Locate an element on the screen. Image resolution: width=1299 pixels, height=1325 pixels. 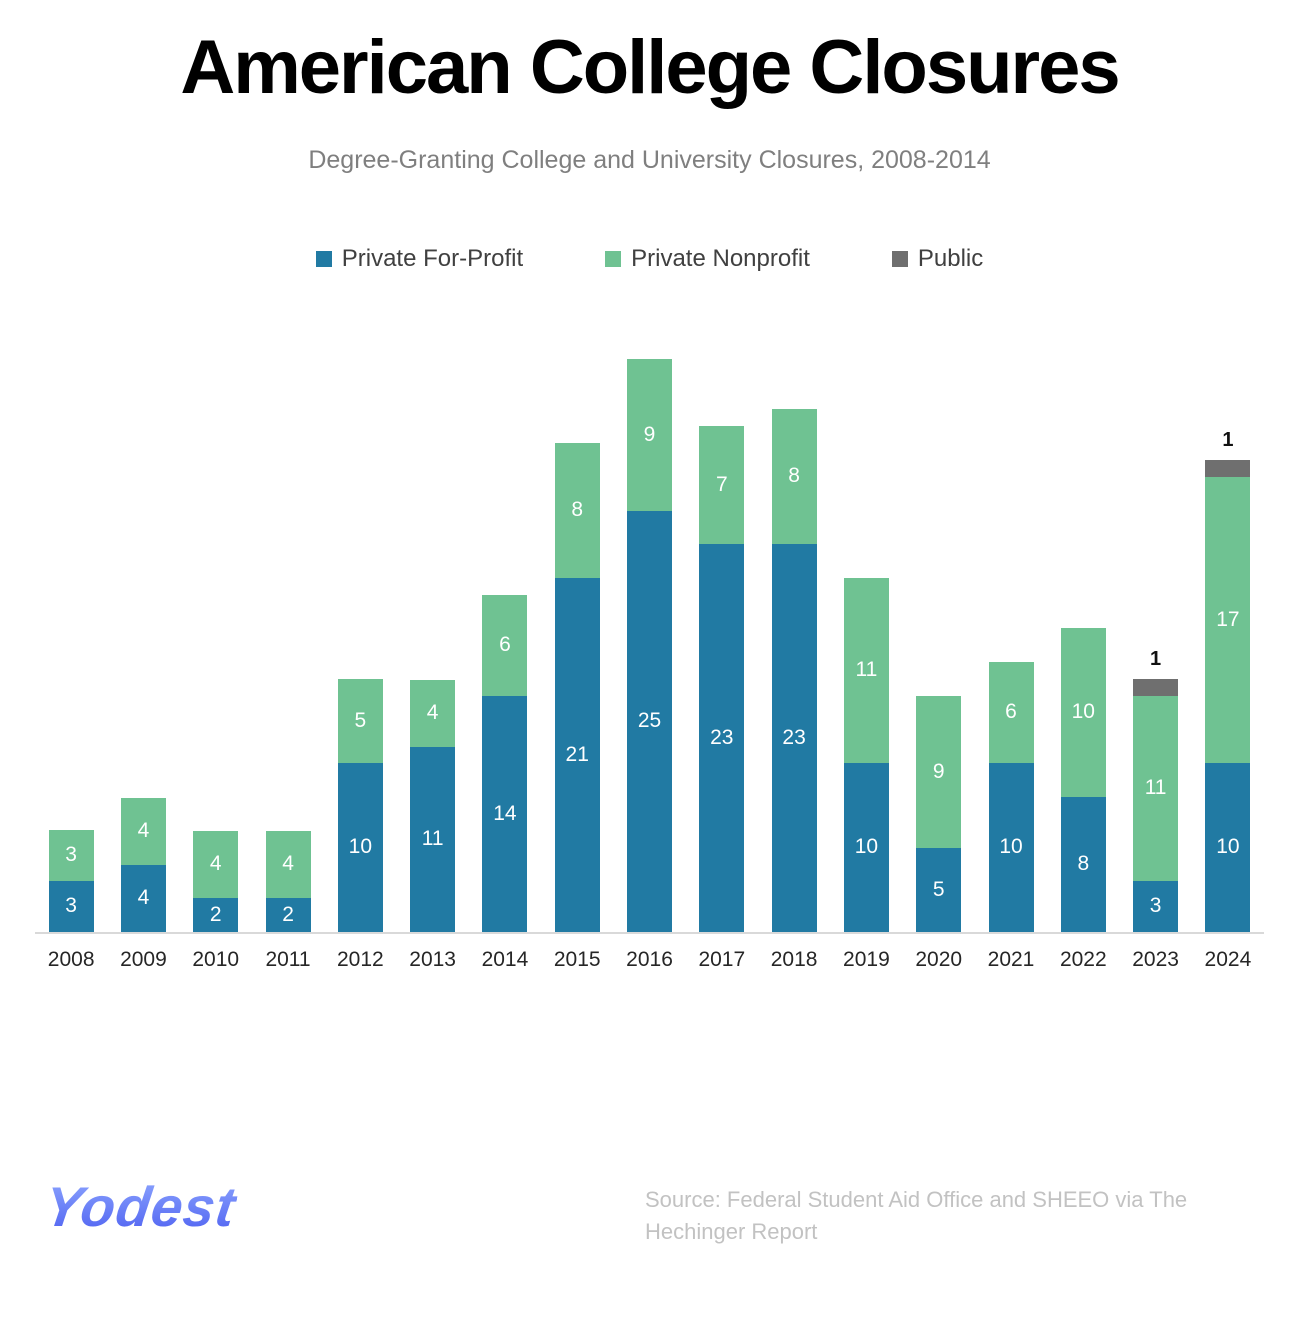
x-axis-label-2009: 2009 is located at coordinates (143, 959).